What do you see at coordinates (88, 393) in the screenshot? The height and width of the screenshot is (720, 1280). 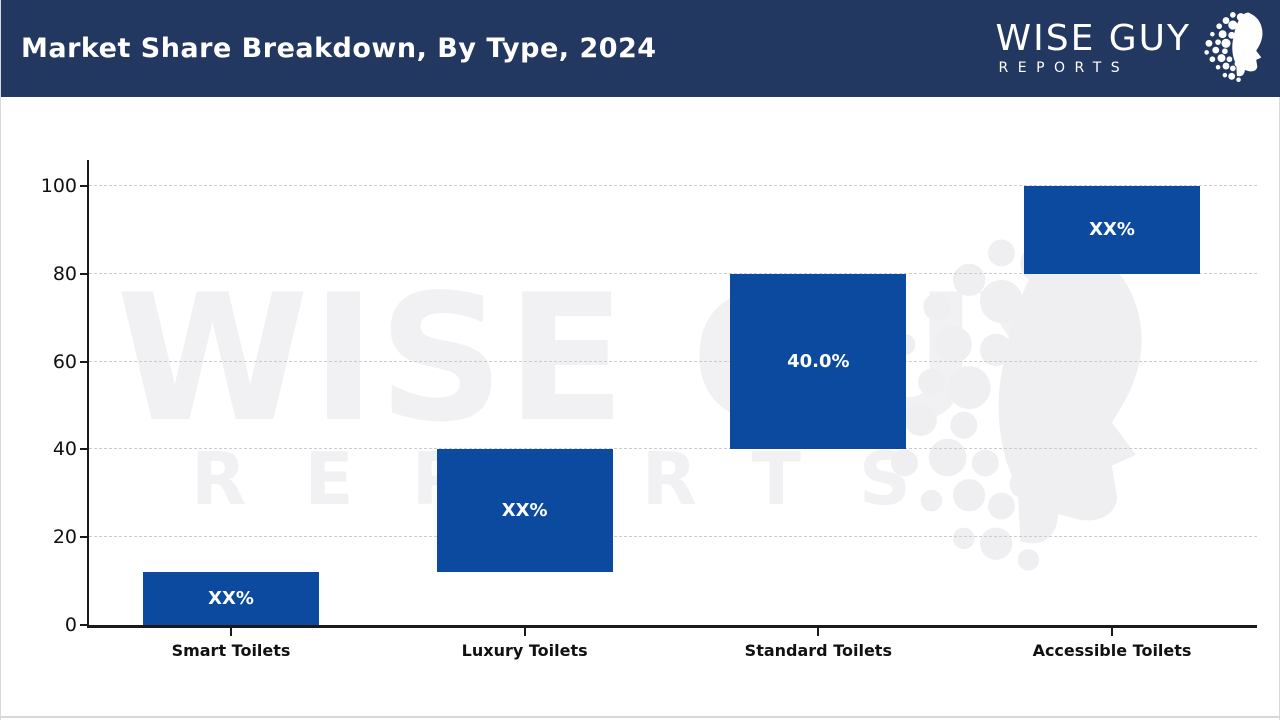 I see `y-axis` at bounding box center [88, 393].